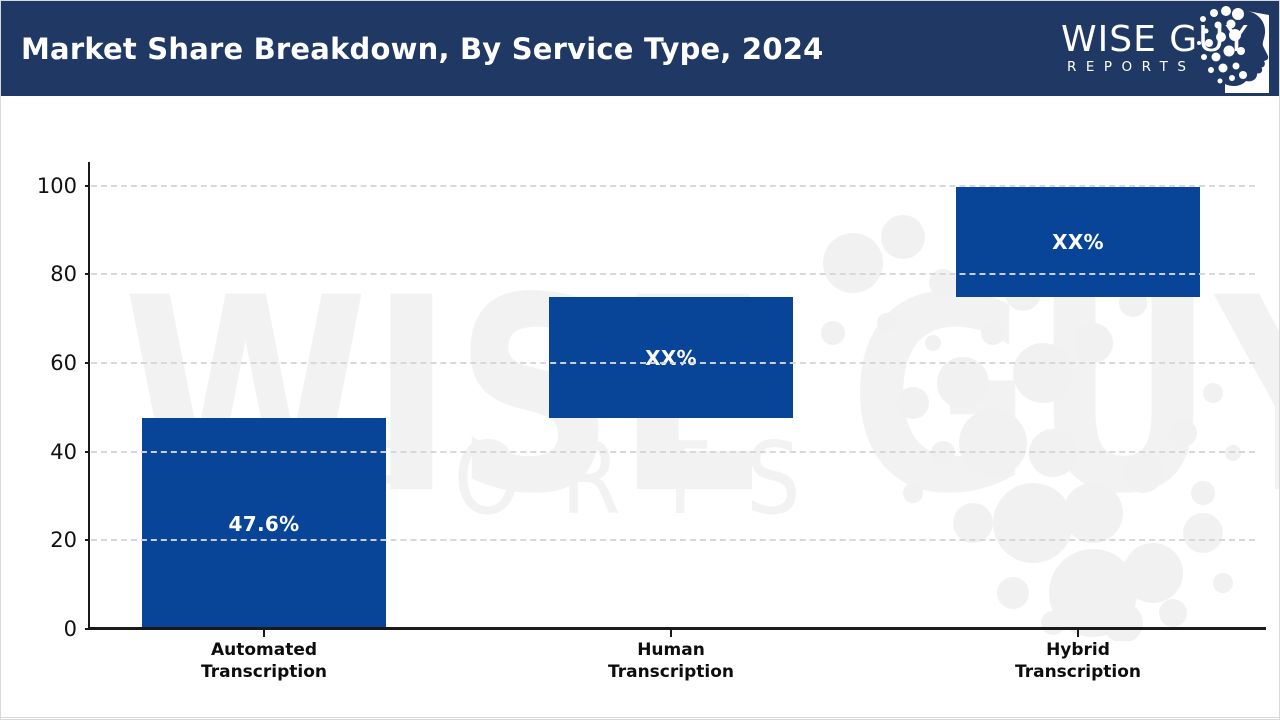  I want to click on x-label-hybrid: Hybrid Transcription, so click(1078, 661).